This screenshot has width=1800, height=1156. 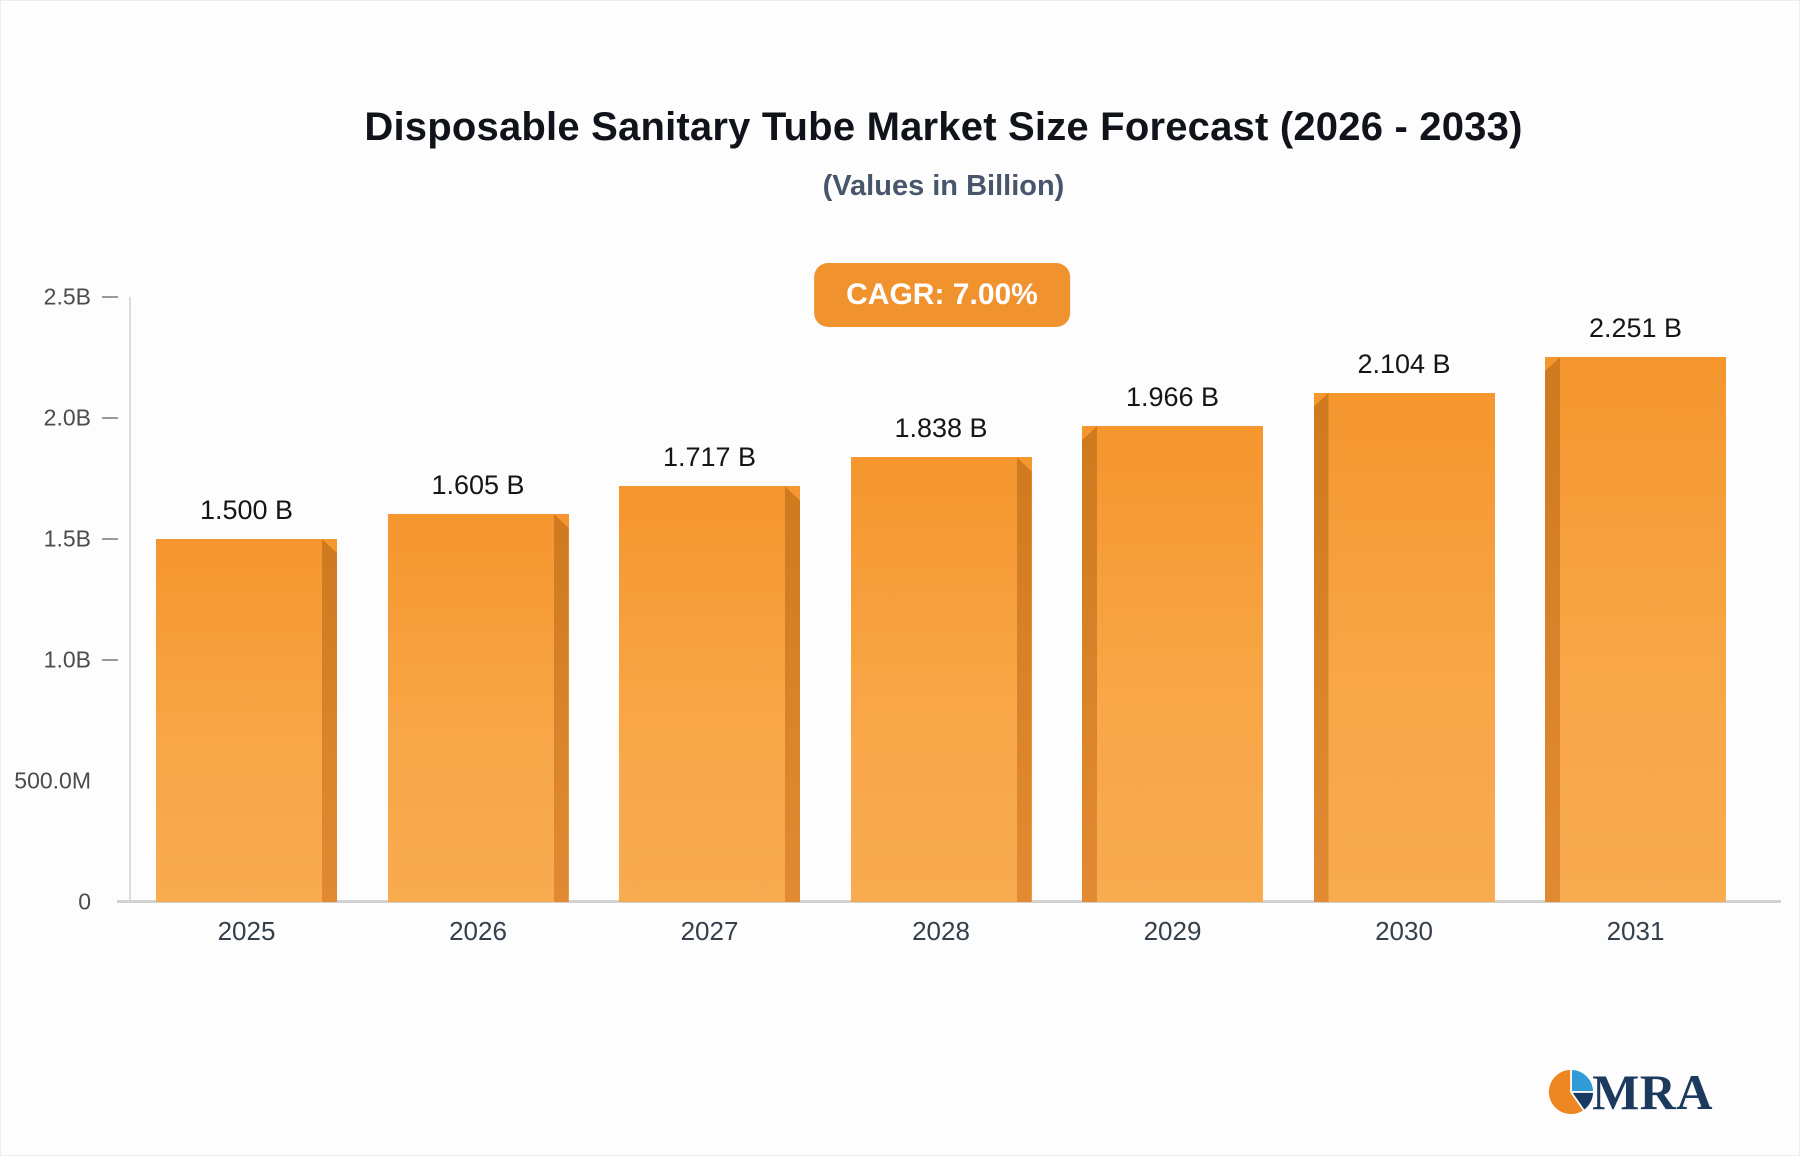 What do you see at coordinates (1172, 664) in the screenshot?
I see `bar-2029` at bounding box center [1172, 664].